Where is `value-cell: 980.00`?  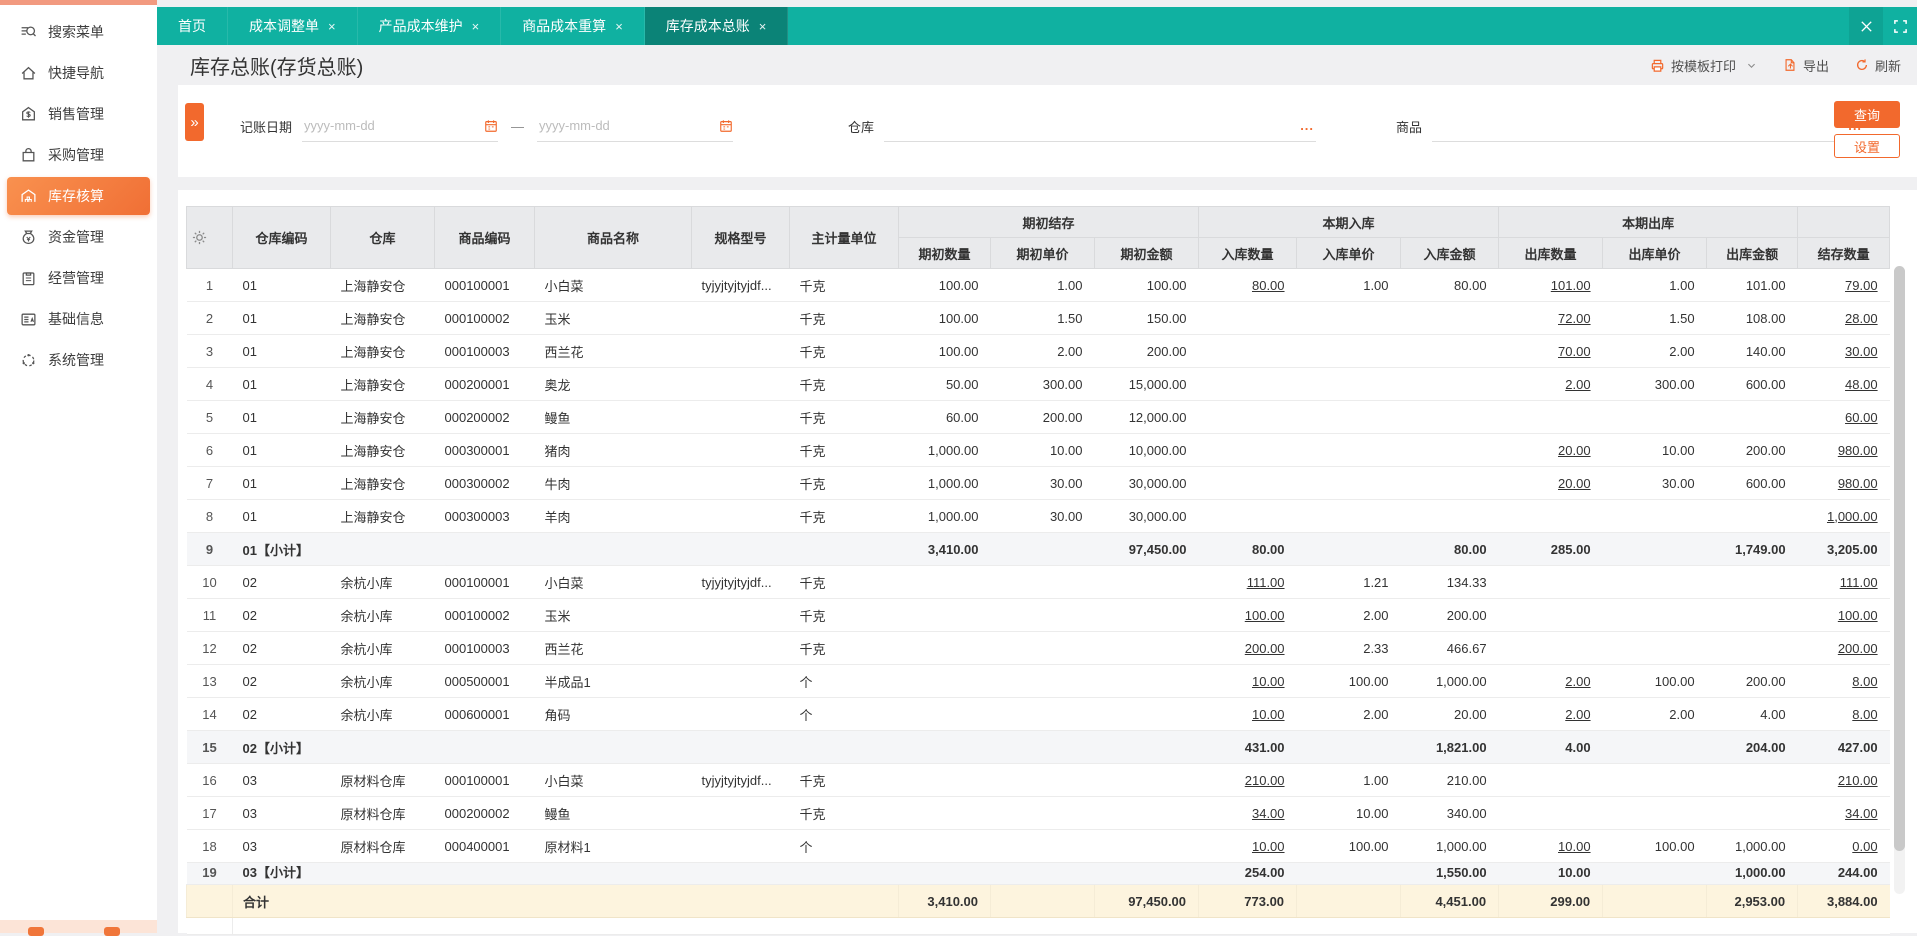
value-cell: 980.00 is located at coordinates (1843, 450).